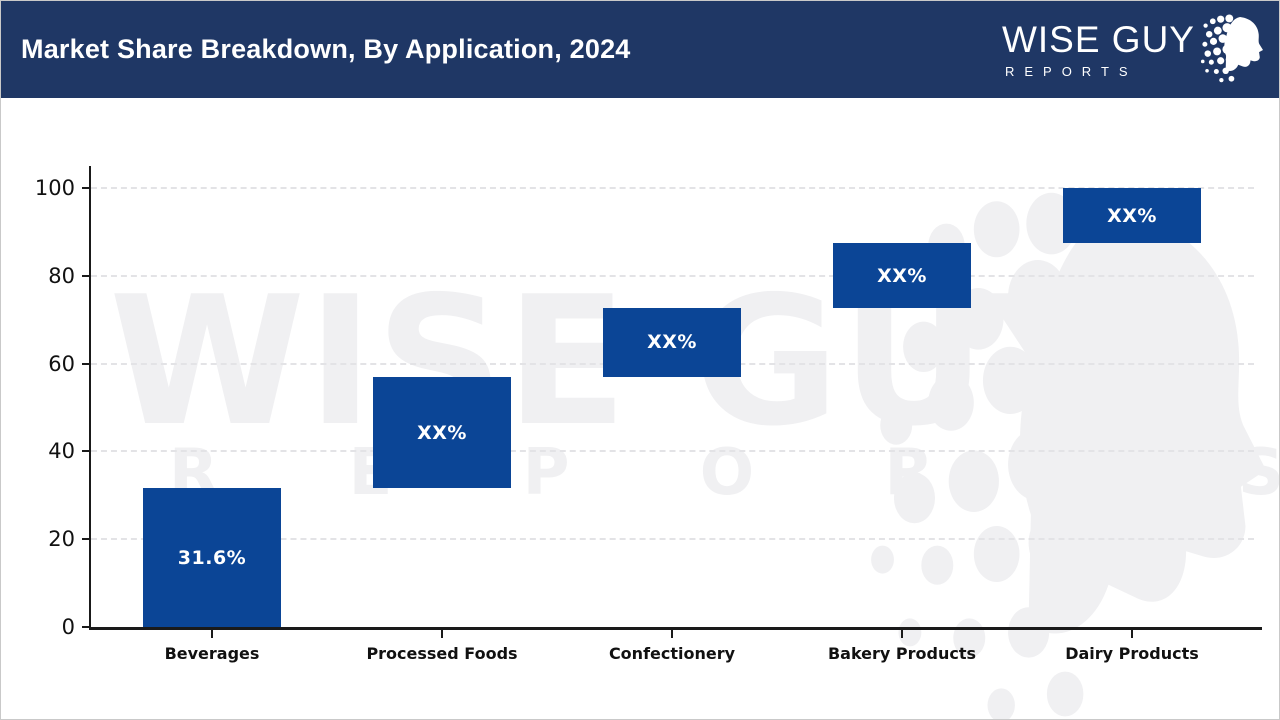 This screenshot has height=720, width=1280. What do you see at coordinates (61, 451) in the screenshot?
I see `y-axis-tick-label: 40` at bounding box center [61, 451].